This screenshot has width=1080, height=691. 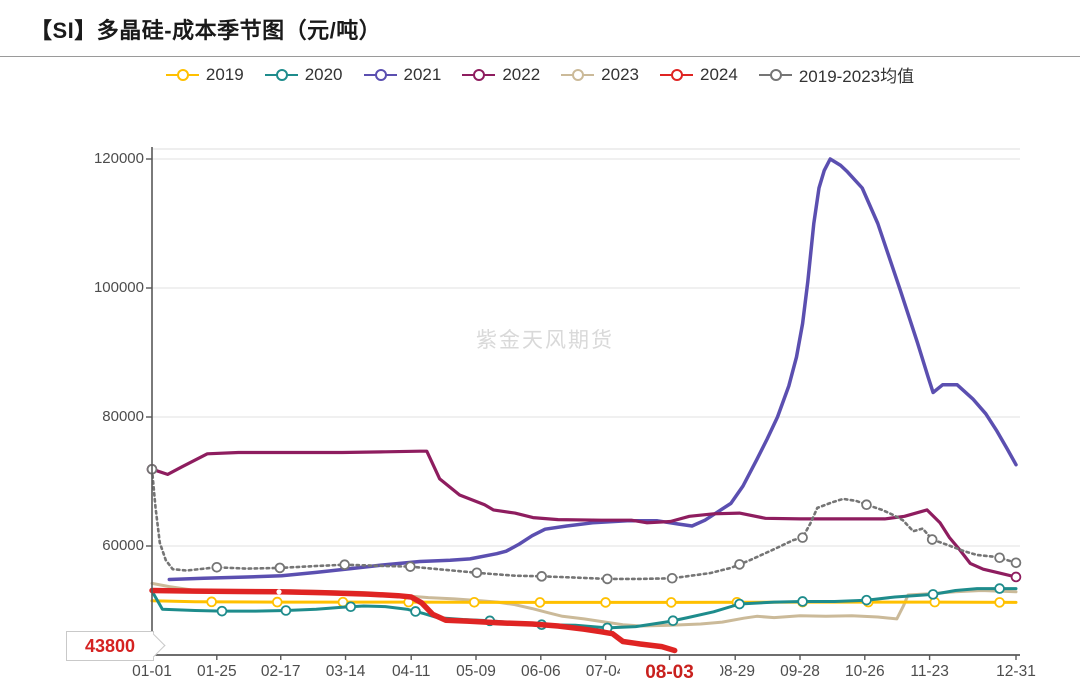 I want to click on x-tick-label: 04-11, so click(x=411, y=671).